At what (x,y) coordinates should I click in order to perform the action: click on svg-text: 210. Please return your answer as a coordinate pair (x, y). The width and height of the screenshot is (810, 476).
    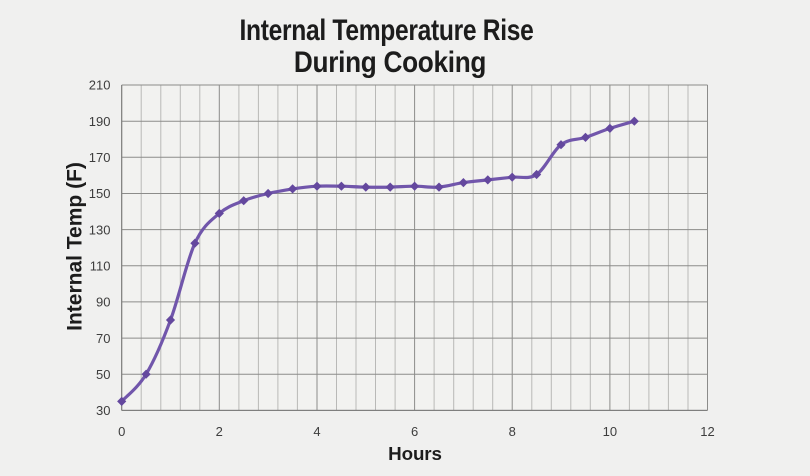
    Looking at the image, I should click on (100, 85).